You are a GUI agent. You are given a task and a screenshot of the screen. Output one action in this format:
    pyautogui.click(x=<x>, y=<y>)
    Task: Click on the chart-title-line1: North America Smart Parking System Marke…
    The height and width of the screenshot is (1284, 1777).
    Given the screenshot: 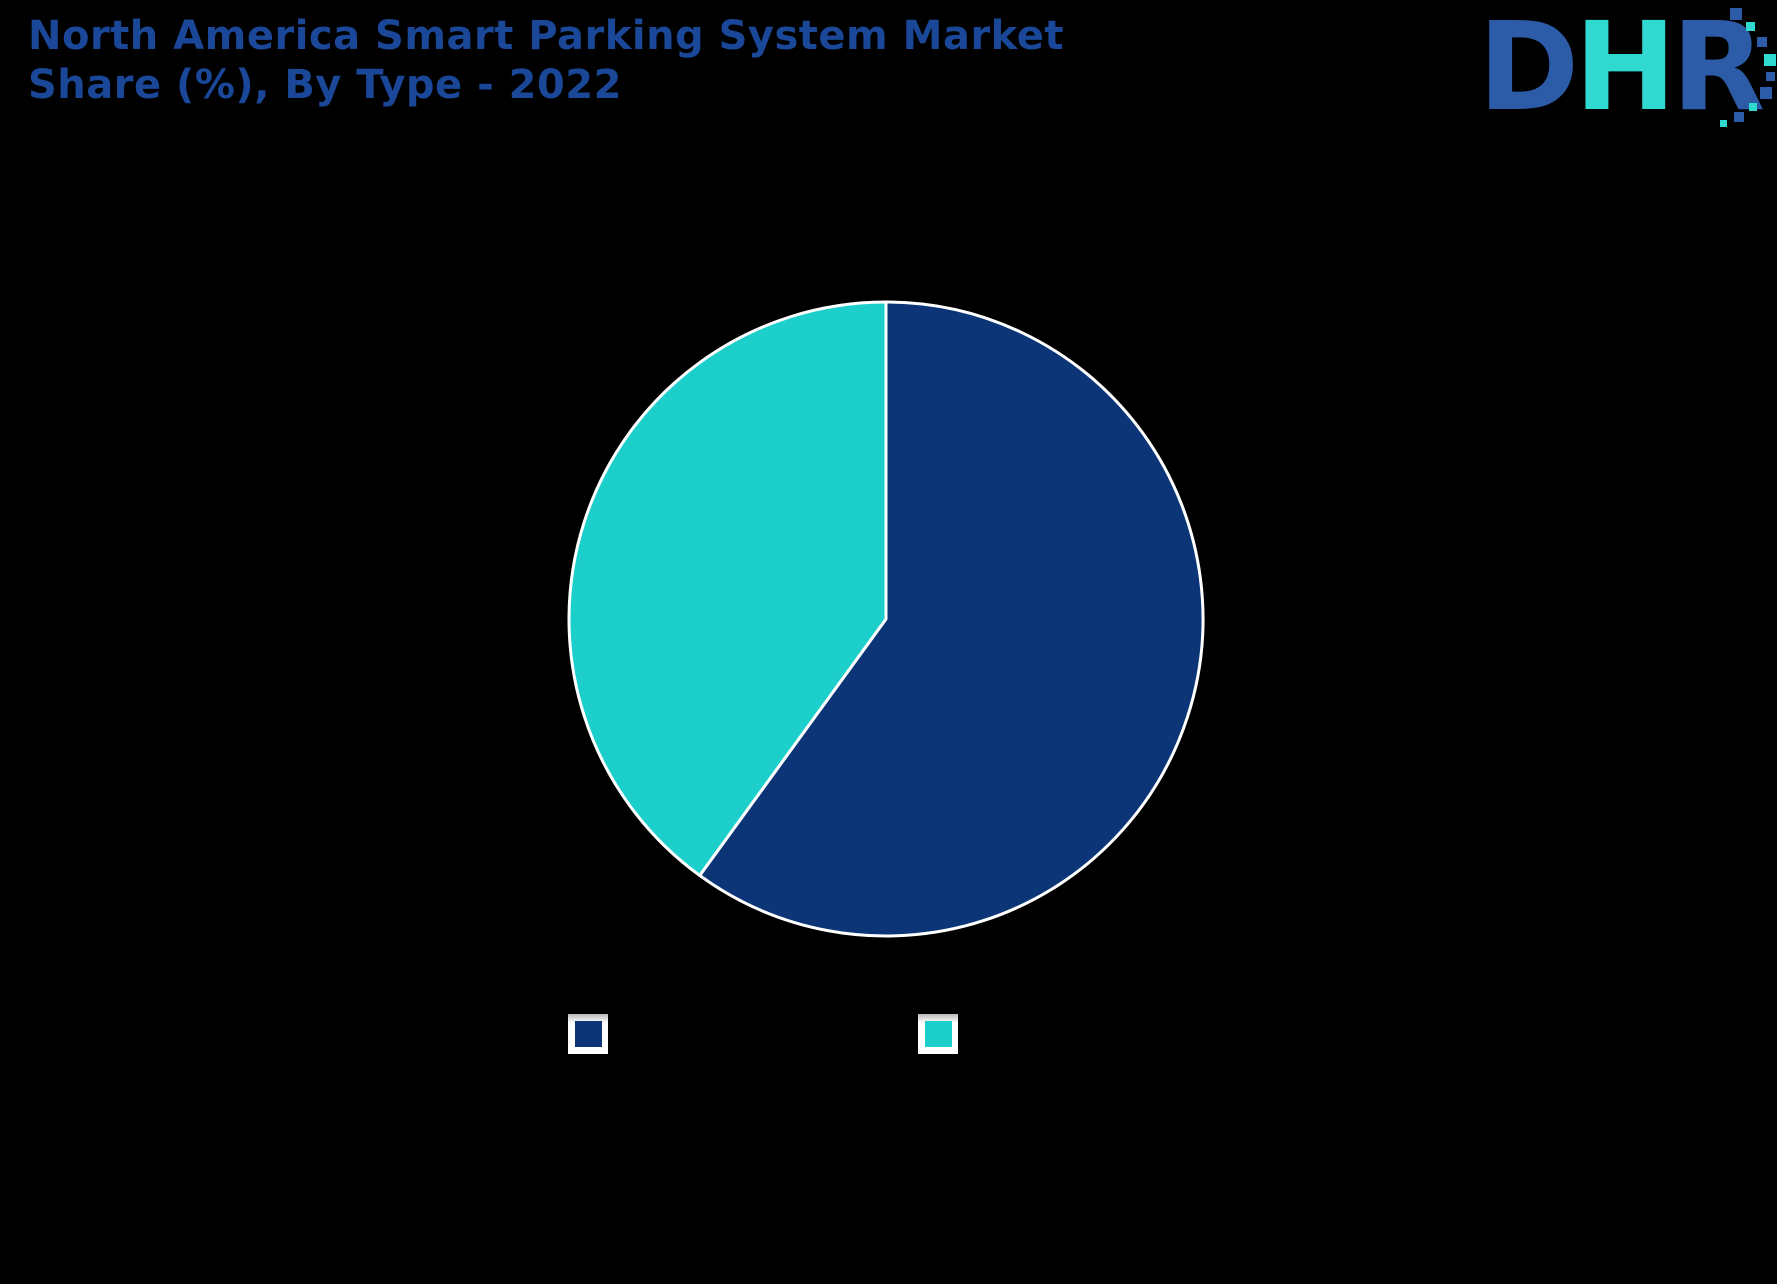 What is the action you would take?
    pyautogui.click(x=546, y=36)
    